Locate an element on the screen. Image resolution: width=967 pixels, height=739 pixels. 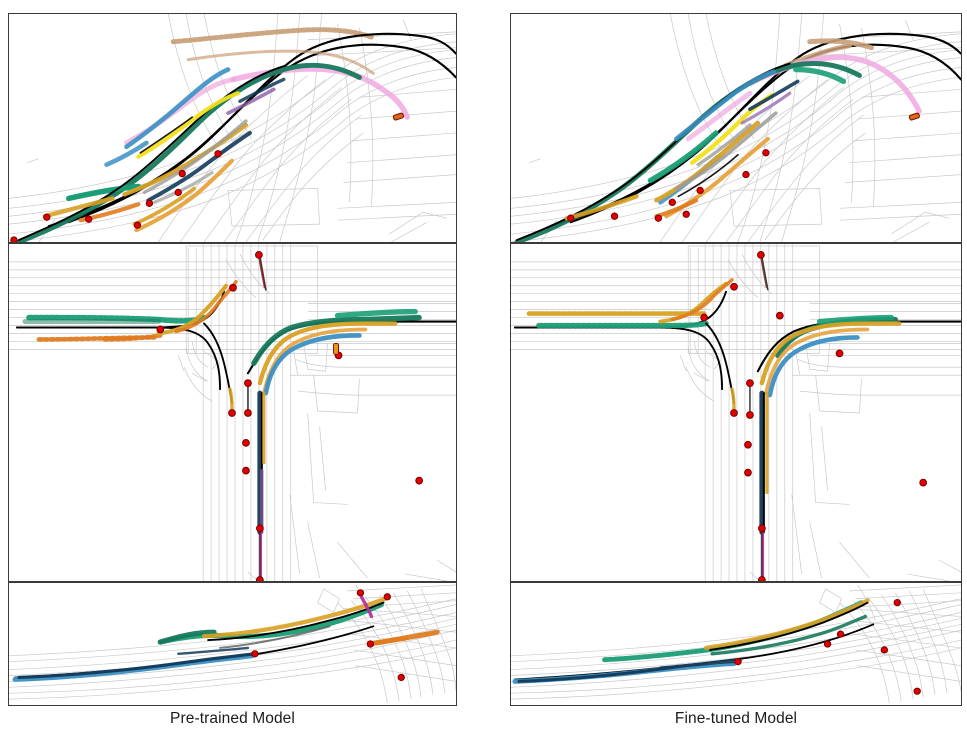
panel-finetuned-scene-curve is located at coordinates (736, 128).